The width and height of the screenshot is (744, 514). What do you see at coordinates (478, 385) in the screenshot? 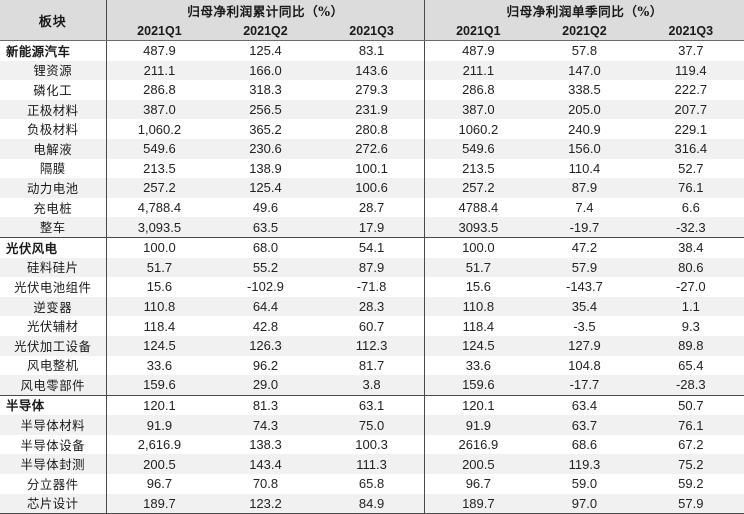
I see `data-cell: 159.6` at bounding box center [478, 385].